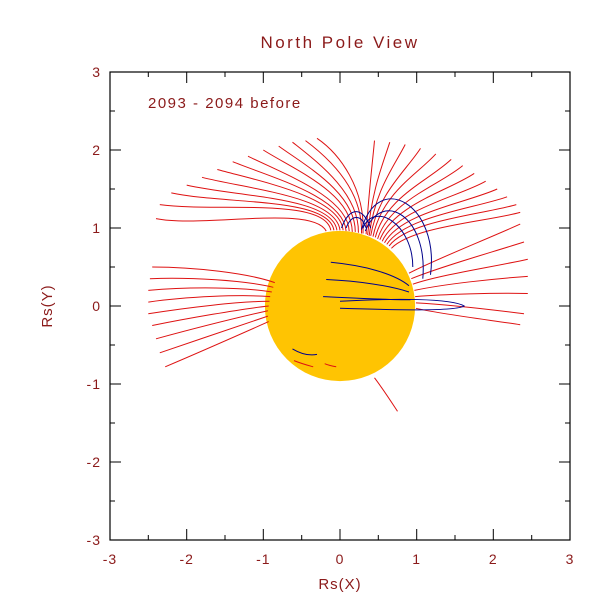 This screenshot has height=600, width=600. I want to click on y-tick-label: 1, so click(96, 228).